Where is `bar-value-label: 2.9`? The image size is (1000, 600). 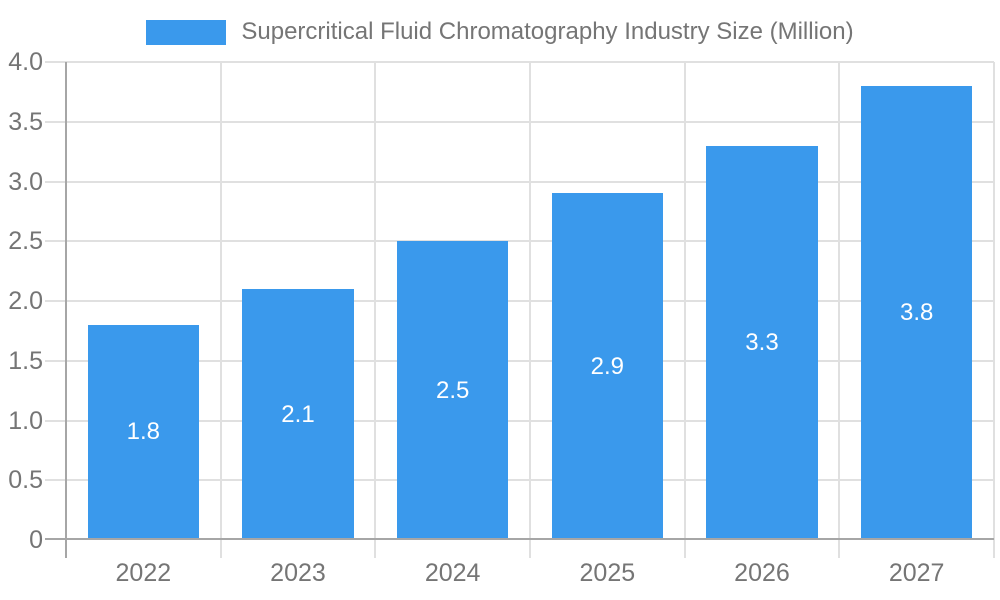
bar-value-label: 2.9 is located at coordinates (607, 366).